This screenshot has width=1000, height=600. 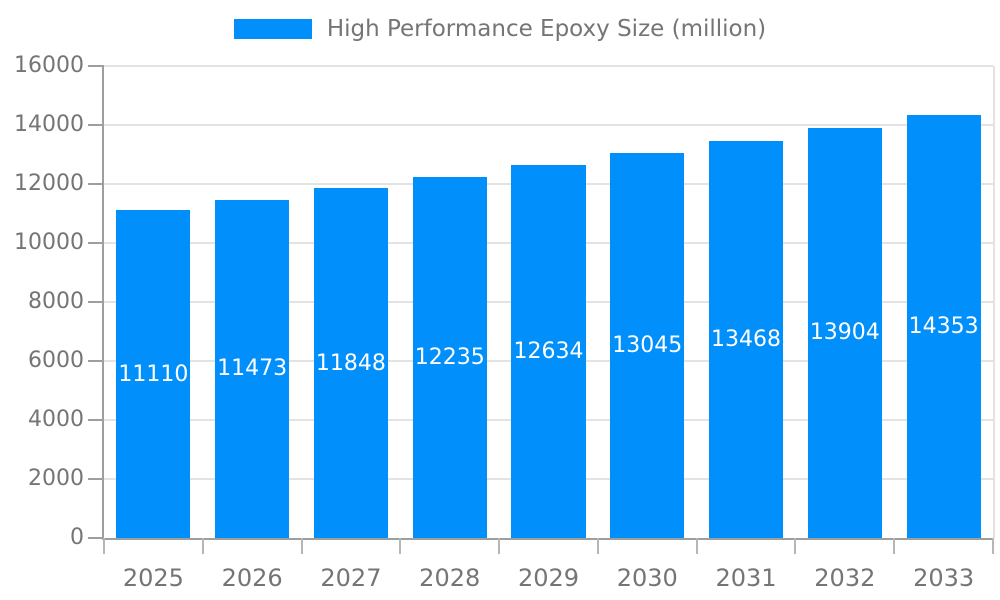 I want to click on bar-value-label: 11848, so click(x=350, y=363).